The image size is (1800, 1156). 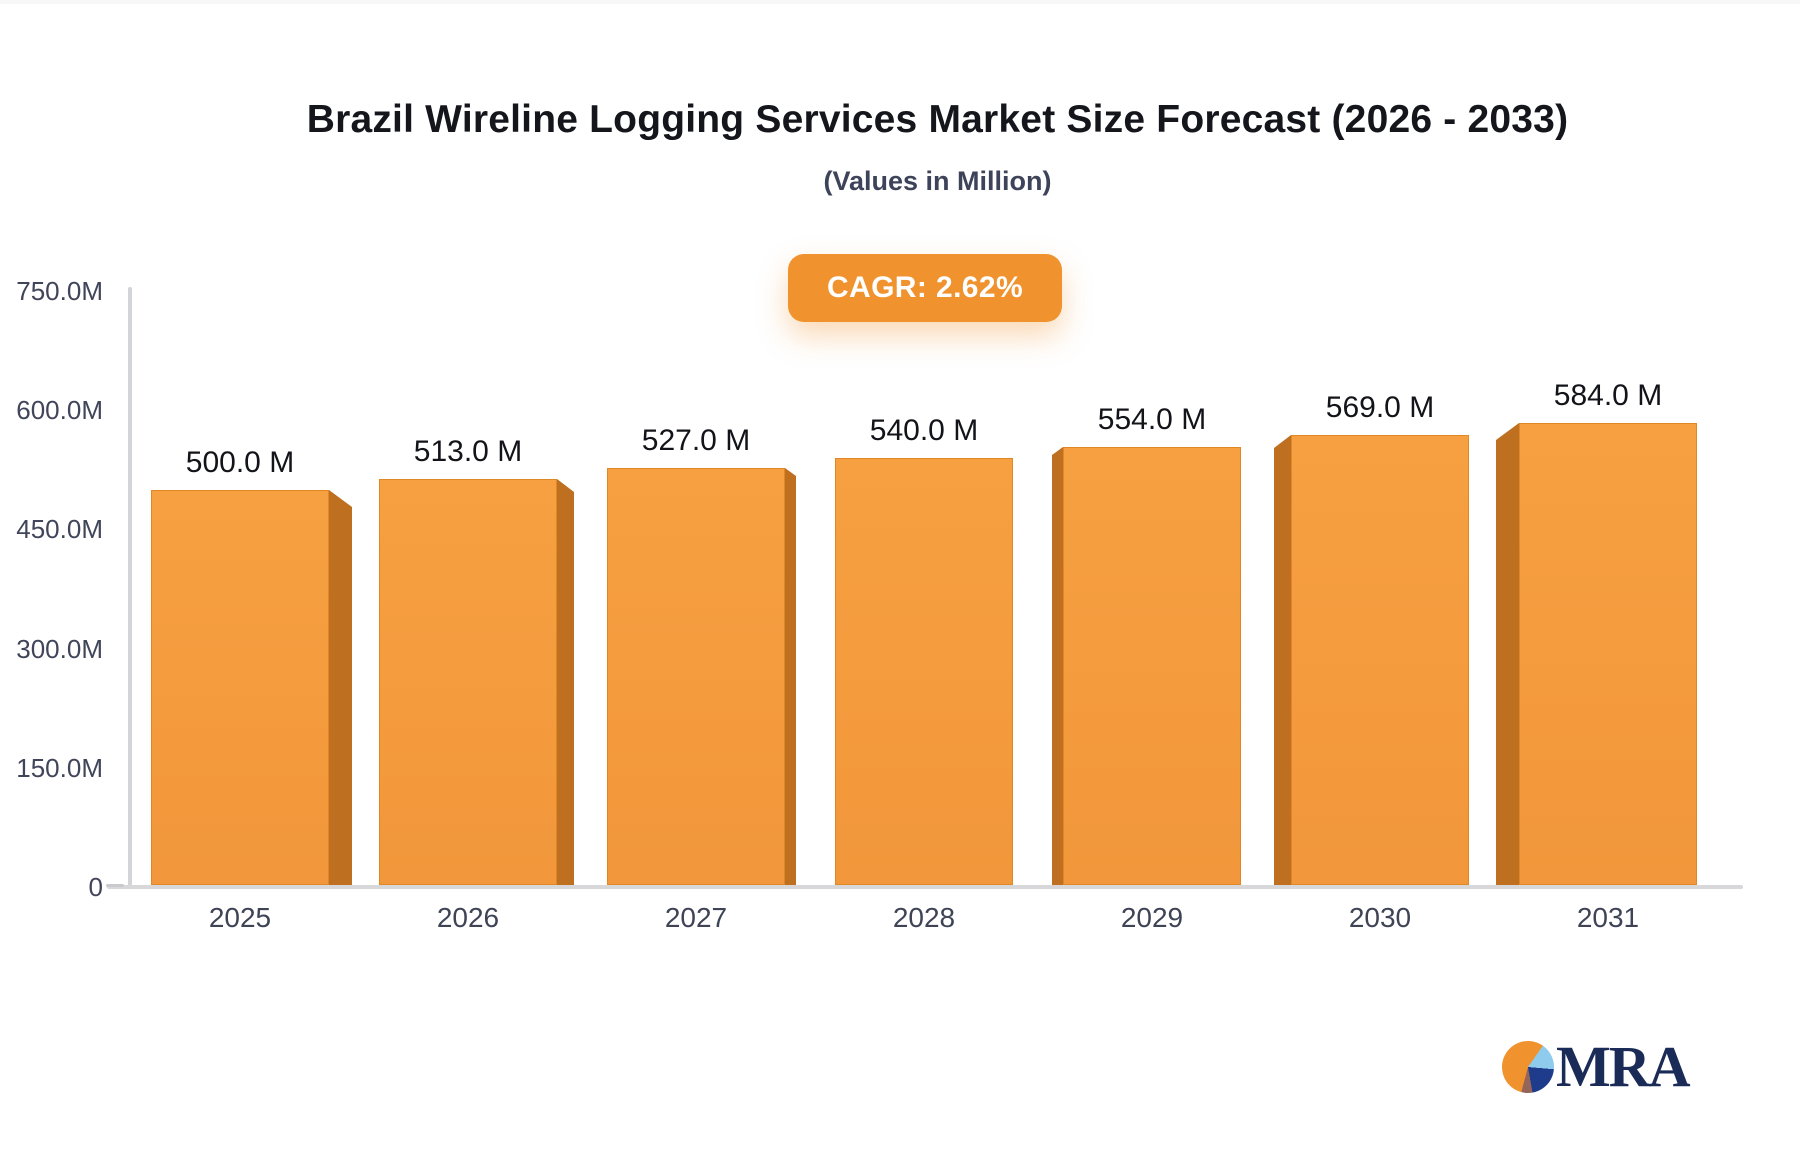 What do you see at coordinates (1380, 660) in the screenshot?
I see `bar-2030` at bounding box center [1380, 660].